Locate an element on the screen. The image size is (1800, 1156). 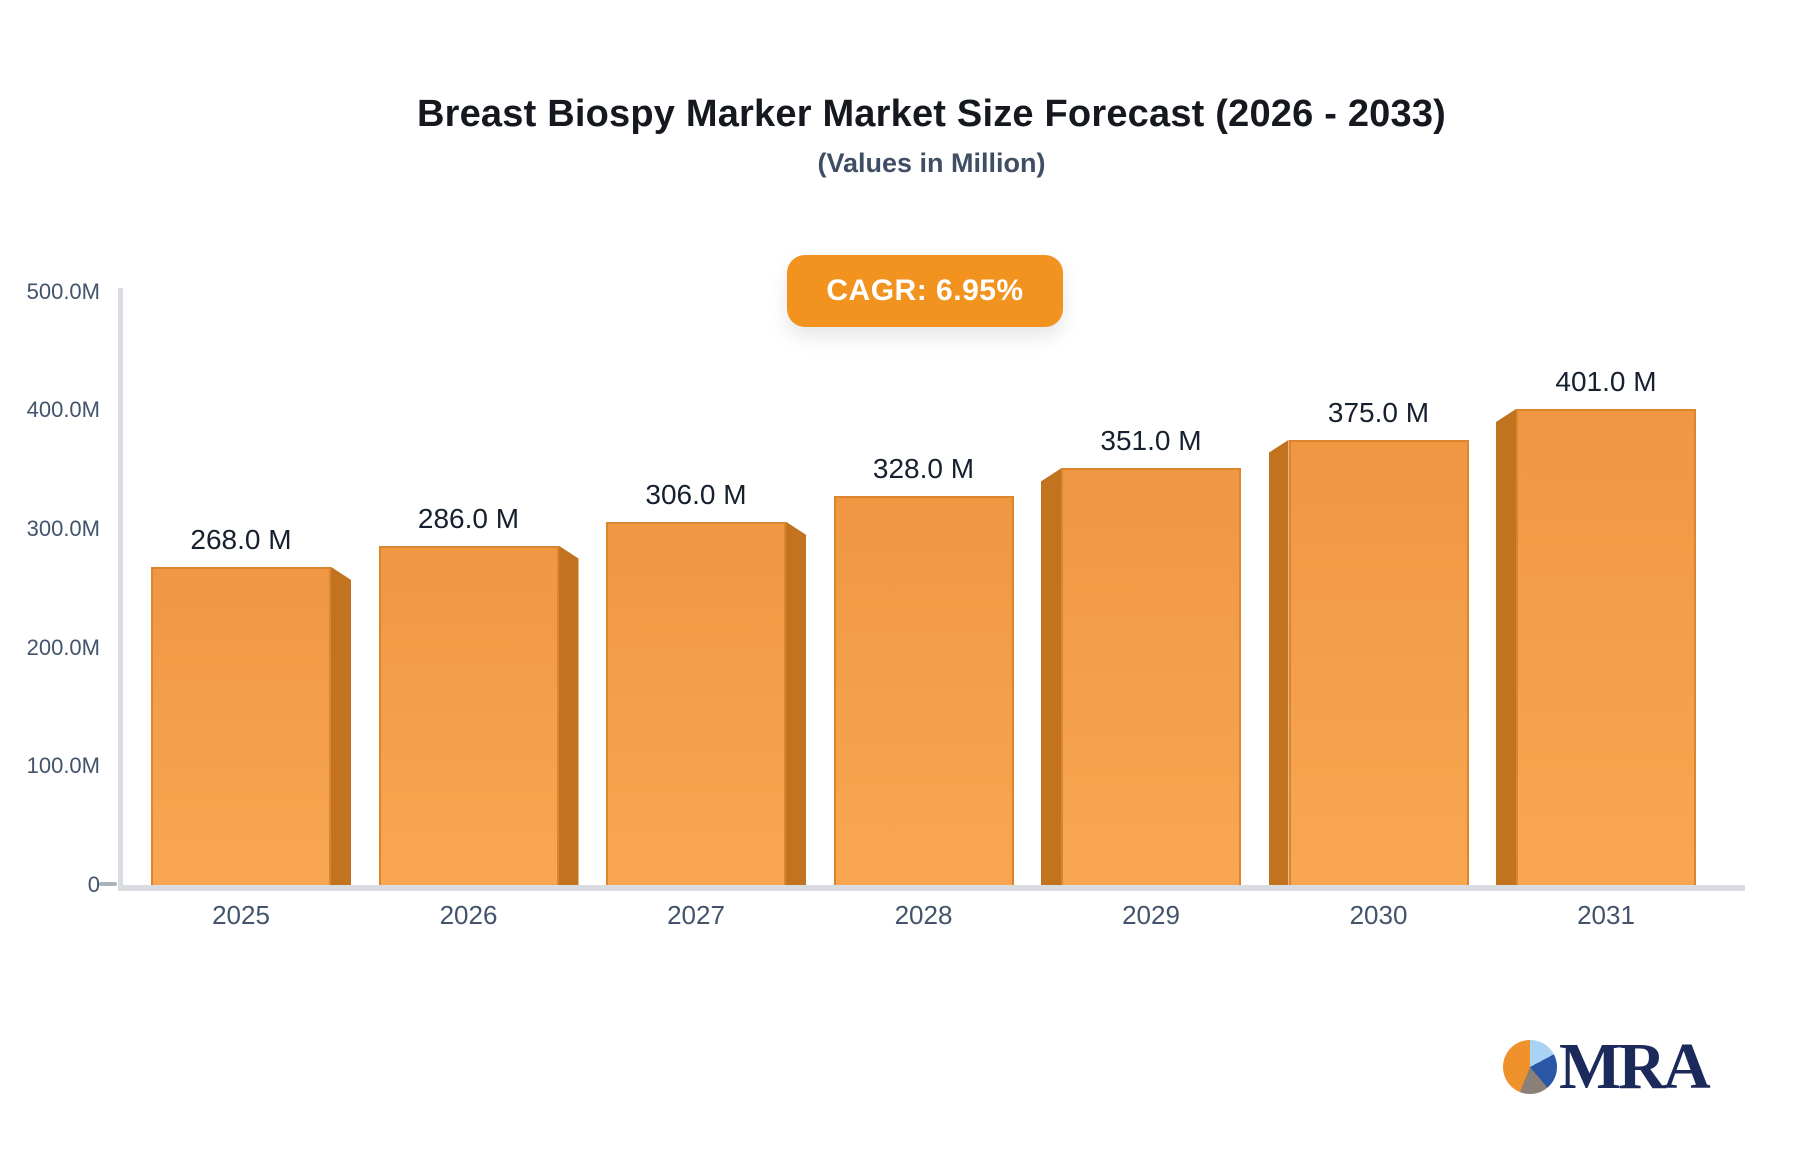
x-axis-label: 2030 is located at coordinates (1378, 915).